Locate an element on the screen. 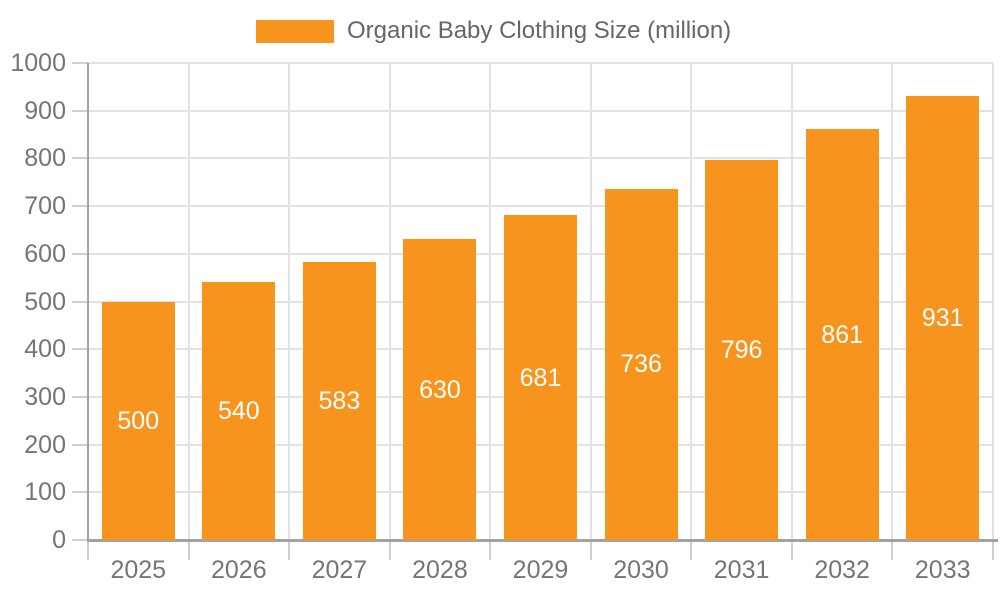 This screenshot has width=1000, height=600. bar-value-label: 540 is located at coordinates (238, 411).